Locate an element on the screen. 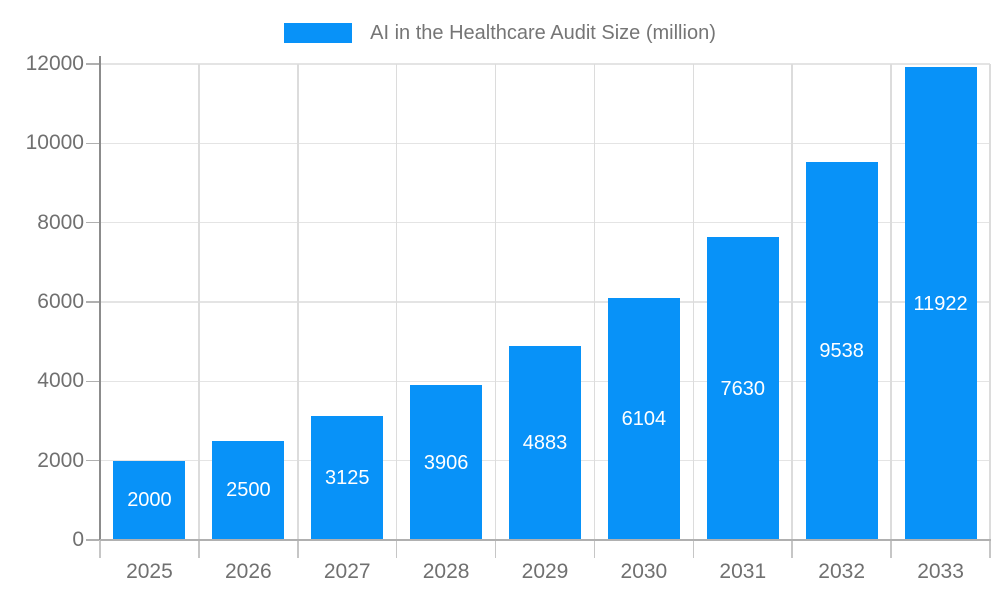  x-tick-label: 2031 is located at coordinates (743, 571).